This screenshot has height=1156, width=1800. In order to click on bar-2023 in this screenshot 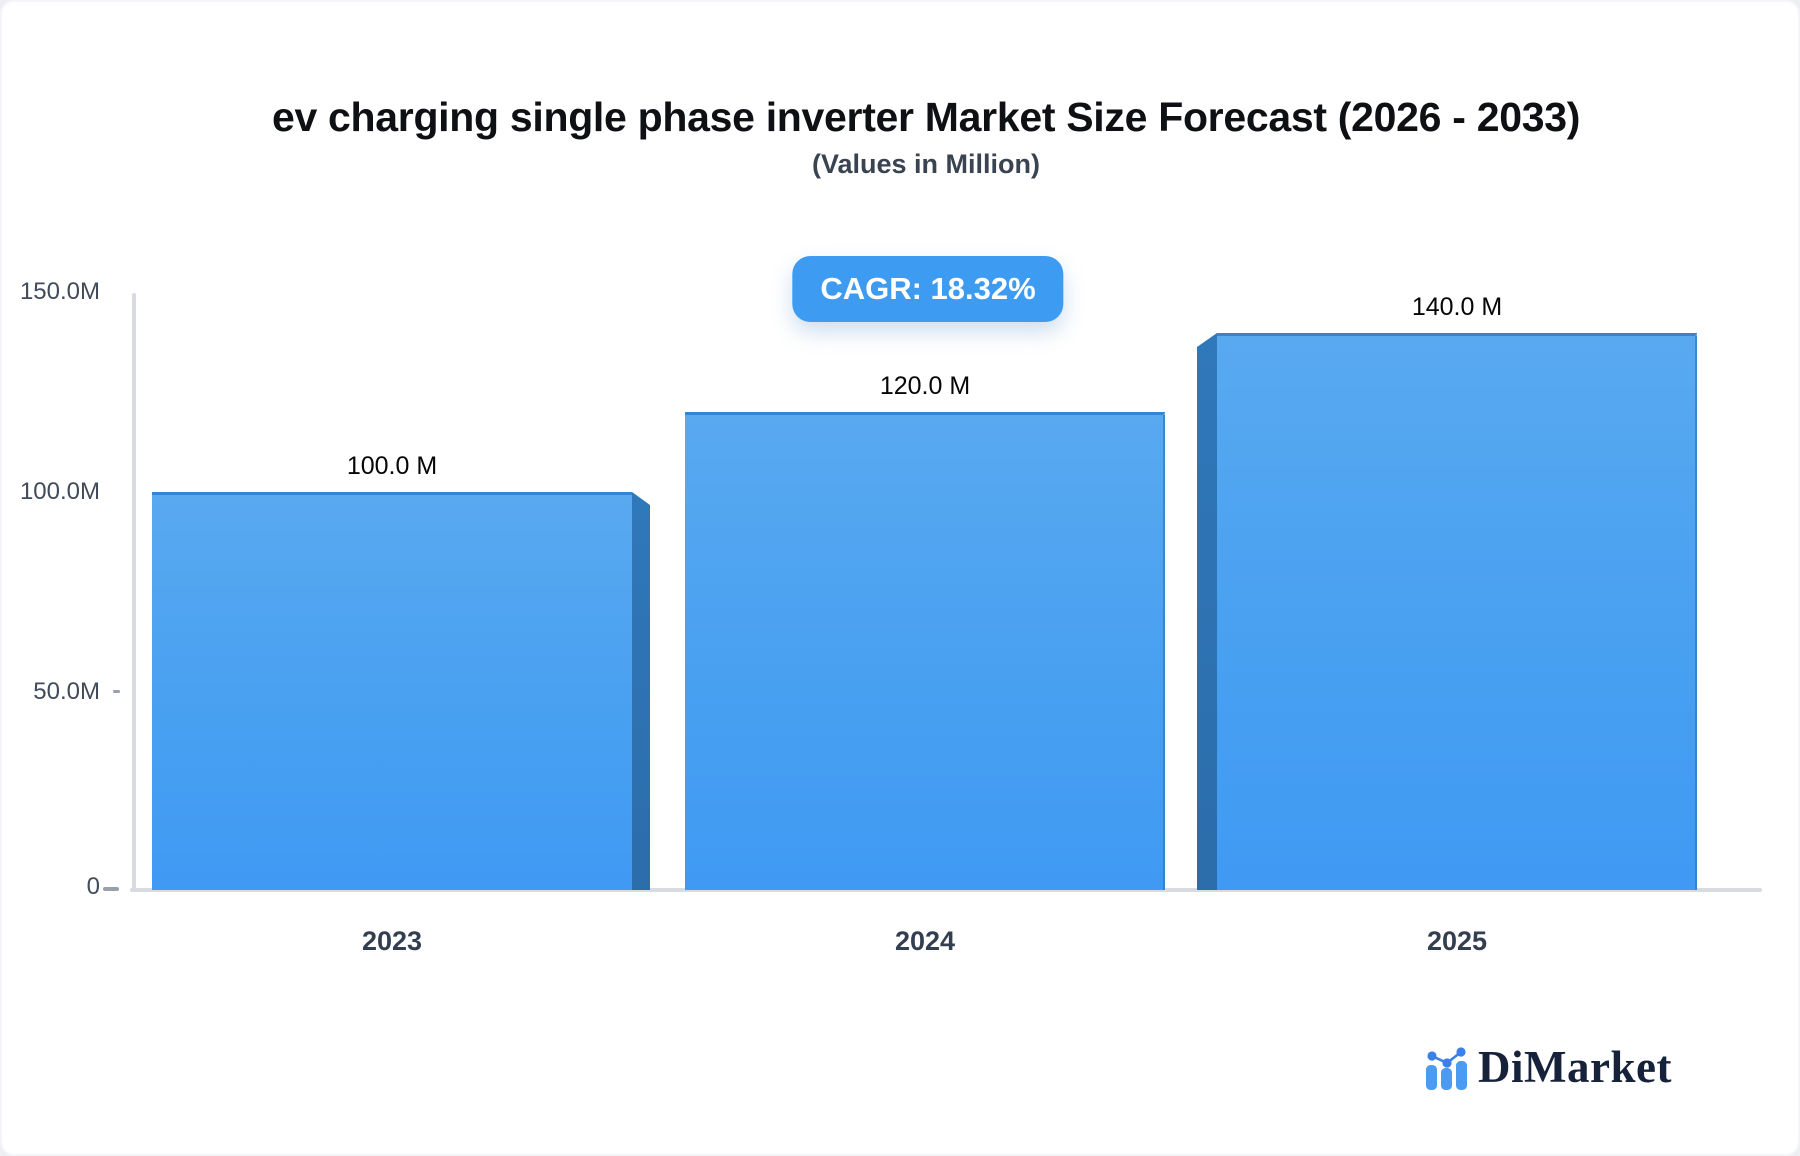, I will do `click(392, 691)`.